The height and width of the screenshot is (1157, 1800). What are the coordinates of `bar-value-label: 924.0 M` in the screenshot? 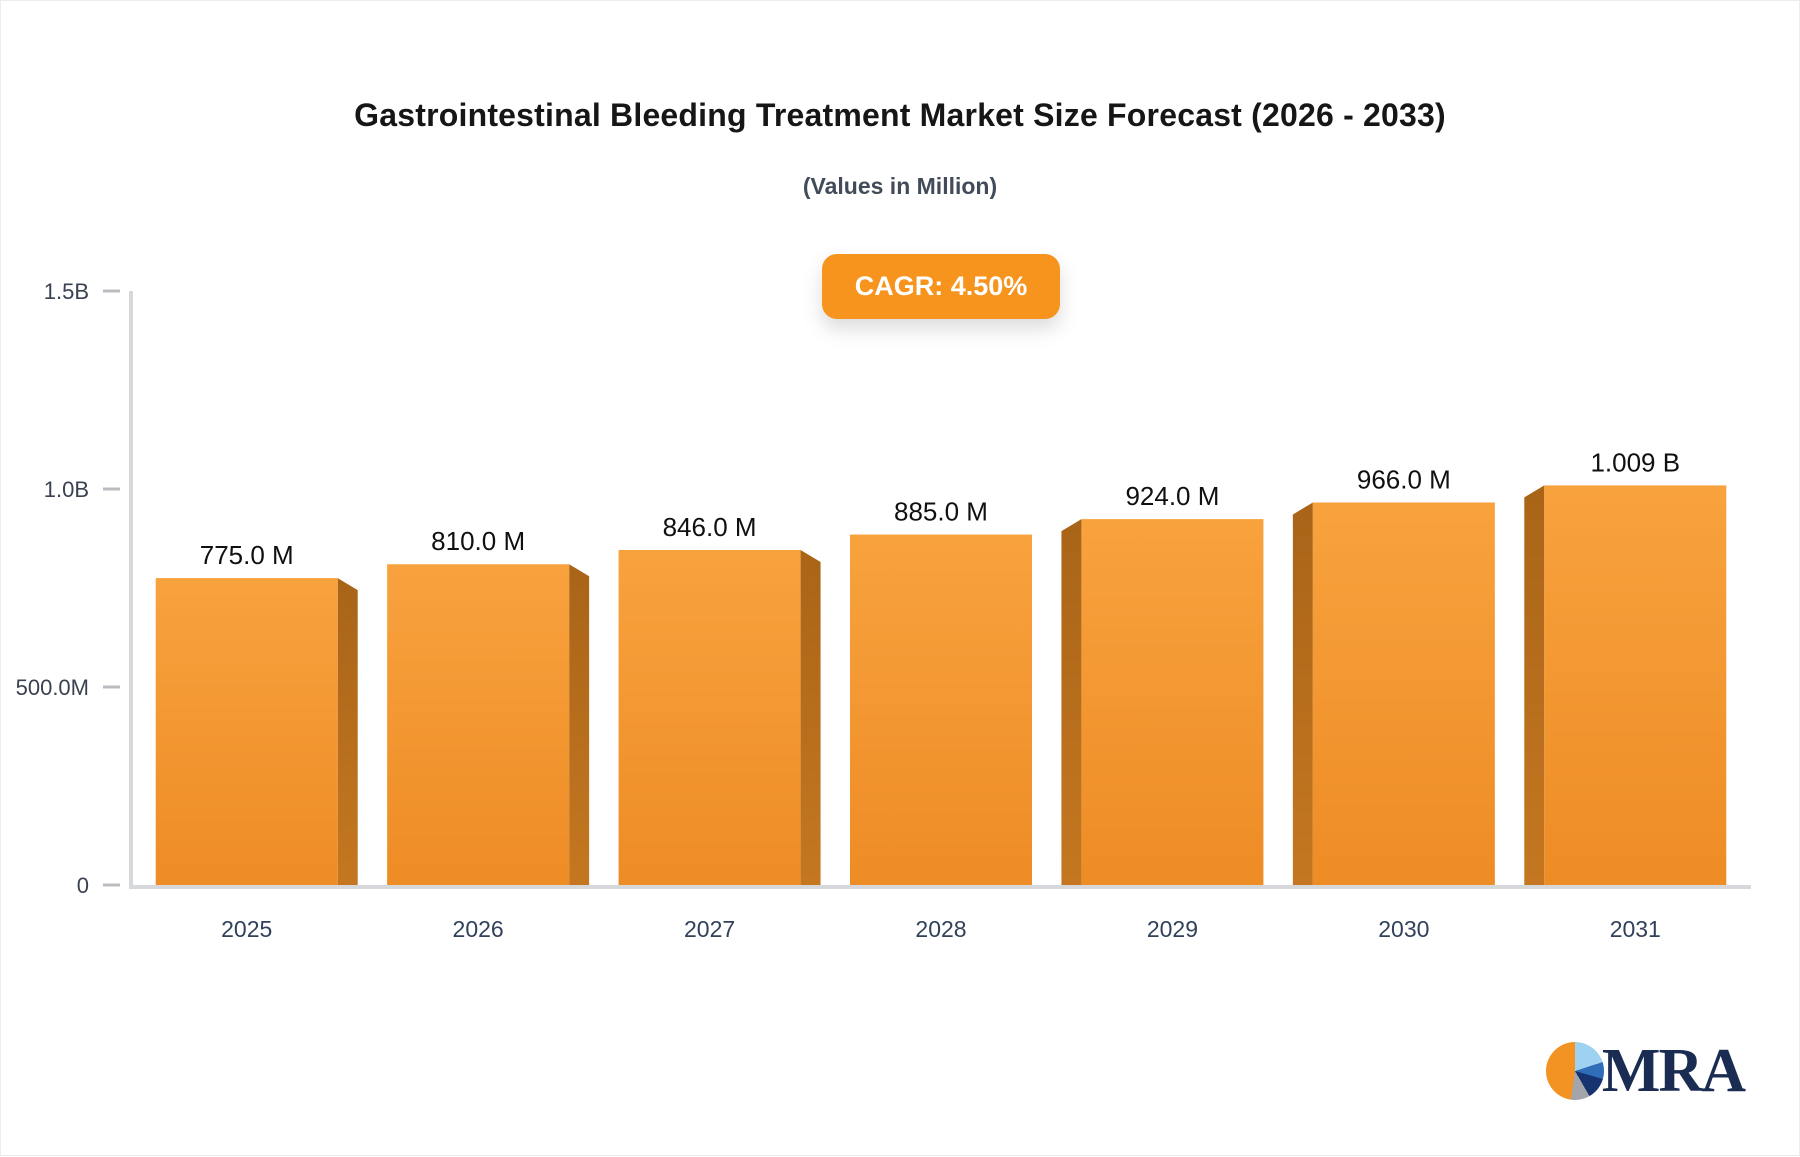 It's located at (1172, 496).